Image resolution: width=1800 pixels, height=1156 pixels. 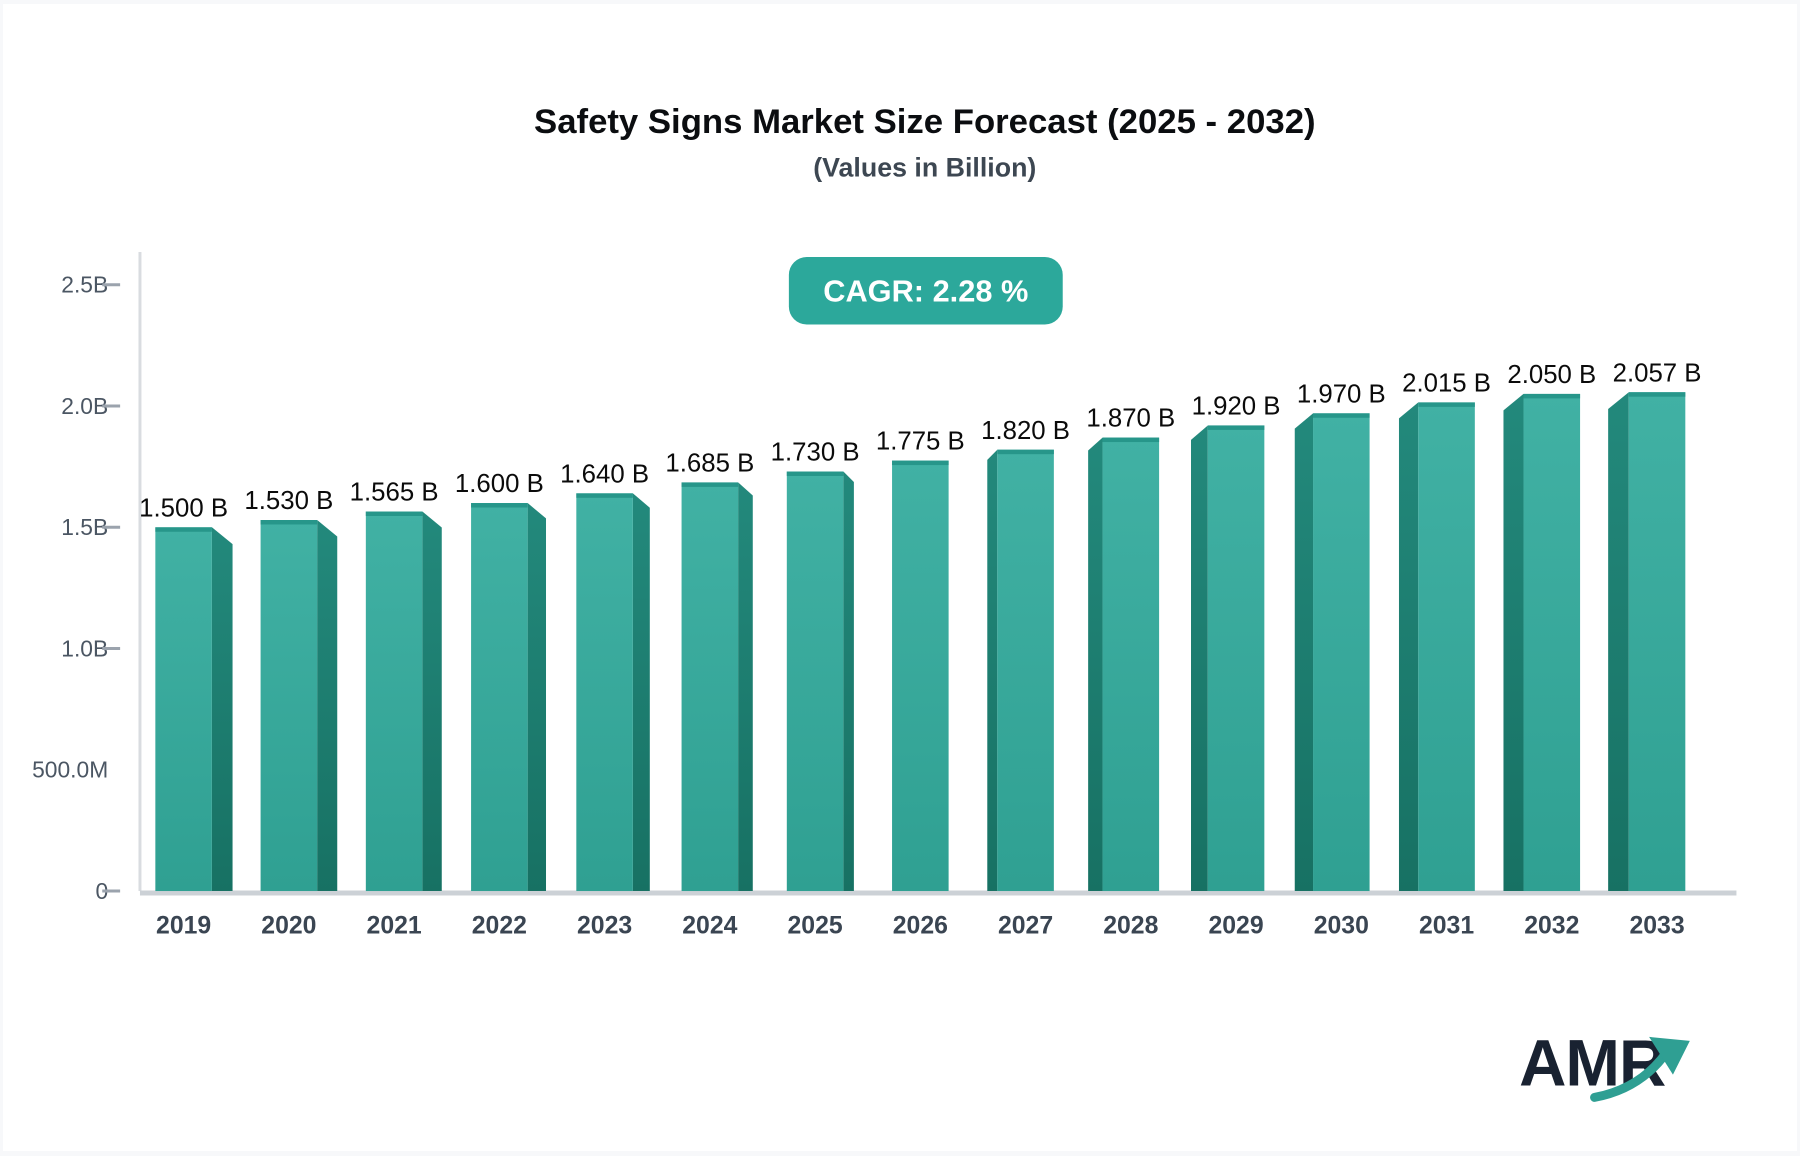 What do you see at coordinates (84, 648) in the screenshot?
I see `y-tick-label: 1.0B` at bounding box center [84, 648].